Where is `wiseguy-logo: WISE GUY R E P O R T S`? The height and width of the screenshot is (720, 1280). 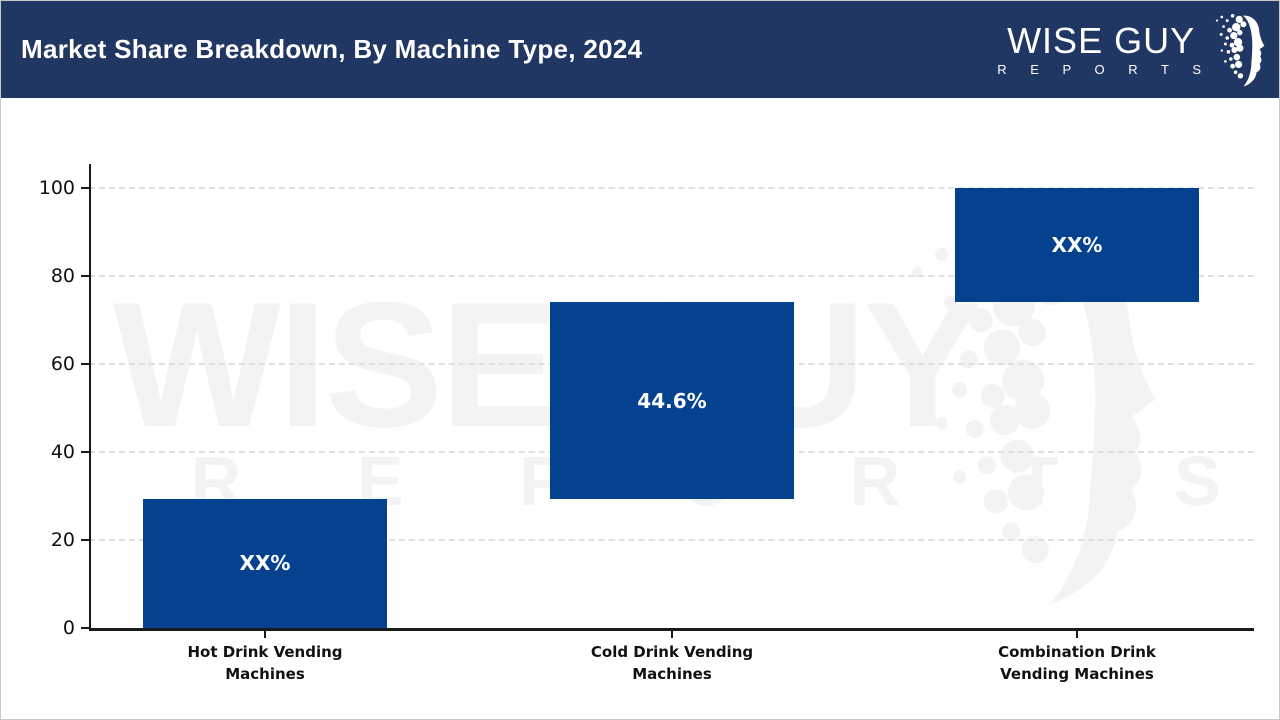
wiseguy-logo: WISE GUY R E P O R T S is located at coordinates (1128, 50).